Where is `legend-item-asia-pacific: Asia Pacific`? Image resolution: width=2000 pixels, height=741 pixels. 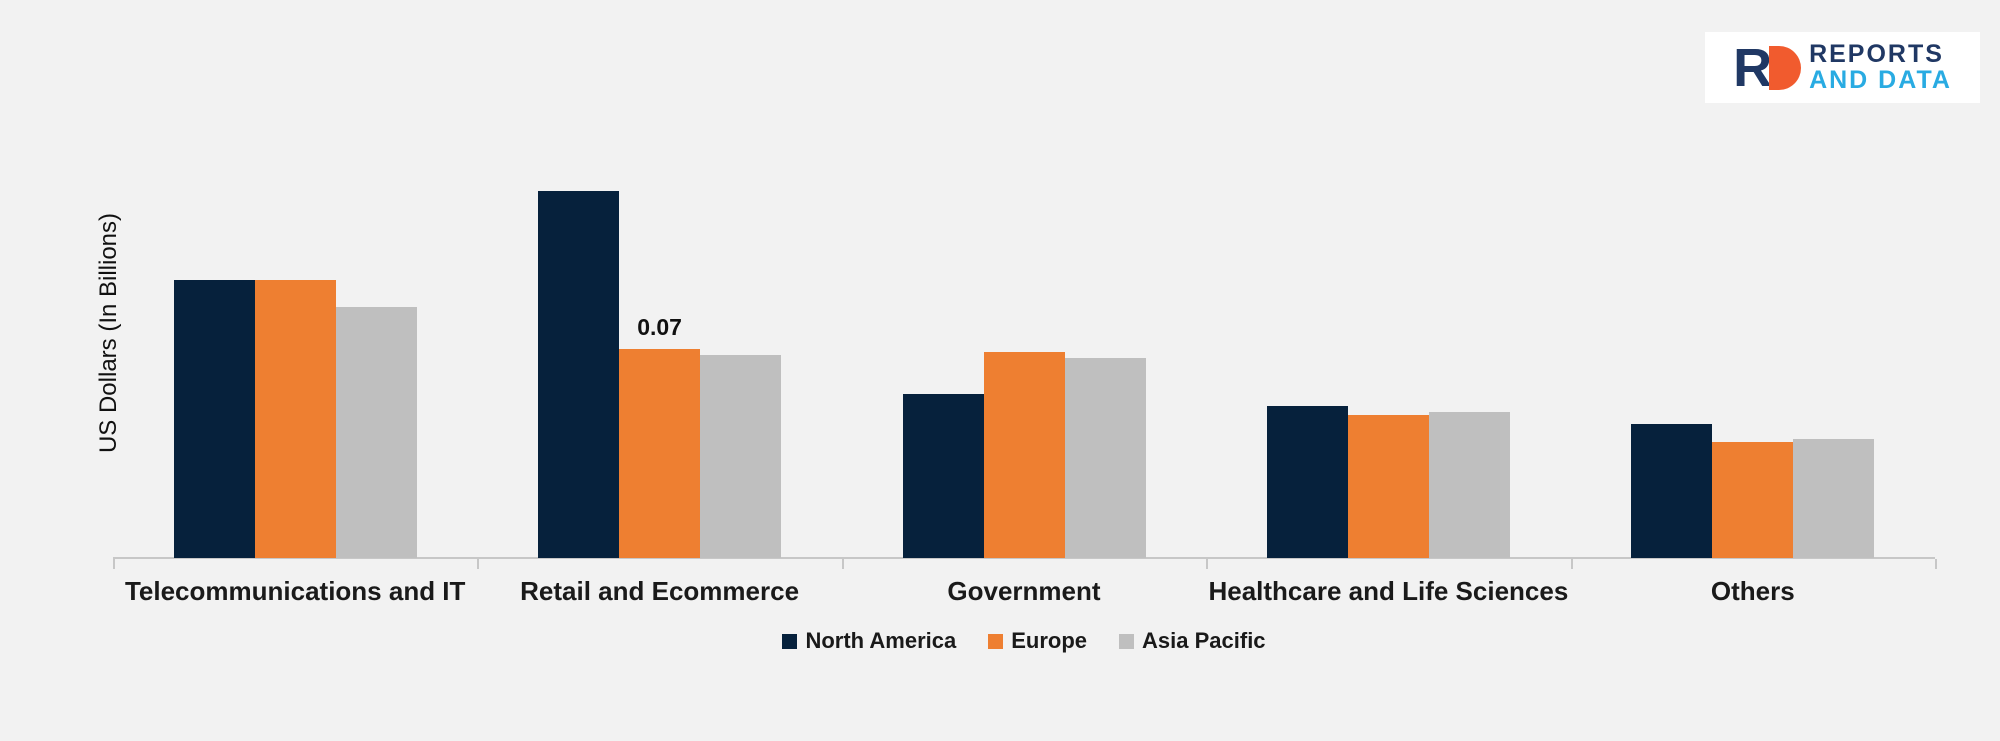 legend-item-asia-pacific: Asia Pacific is located at coordinates (1192, 641).